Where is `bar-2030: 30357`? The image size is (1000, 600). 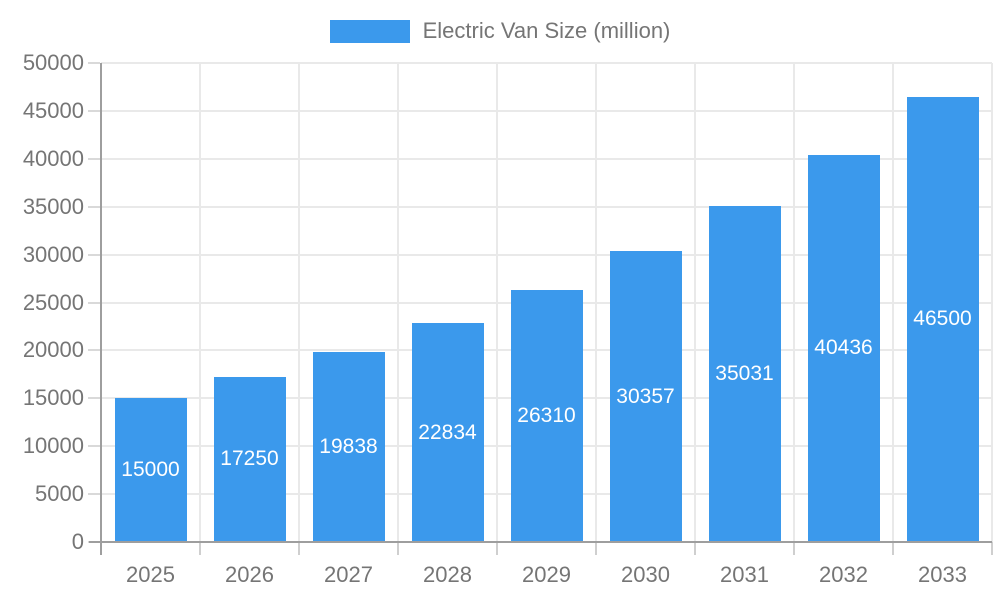 bar-2030: 30357 is located at coordinates (645, 396).